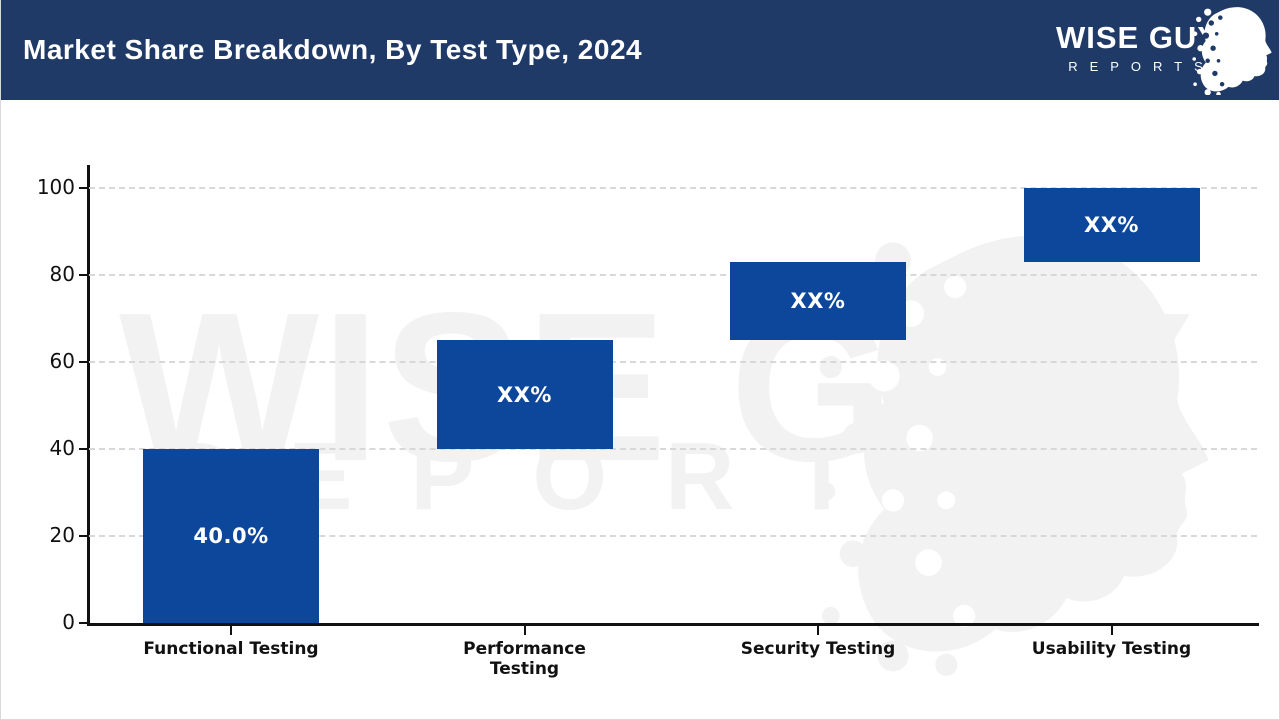 The width and height of the screenshot is (1280, 720). Describe the element at coordinates (231, 649) in the screenshot. I see `x-tick-label: Functional Testing` at that location.